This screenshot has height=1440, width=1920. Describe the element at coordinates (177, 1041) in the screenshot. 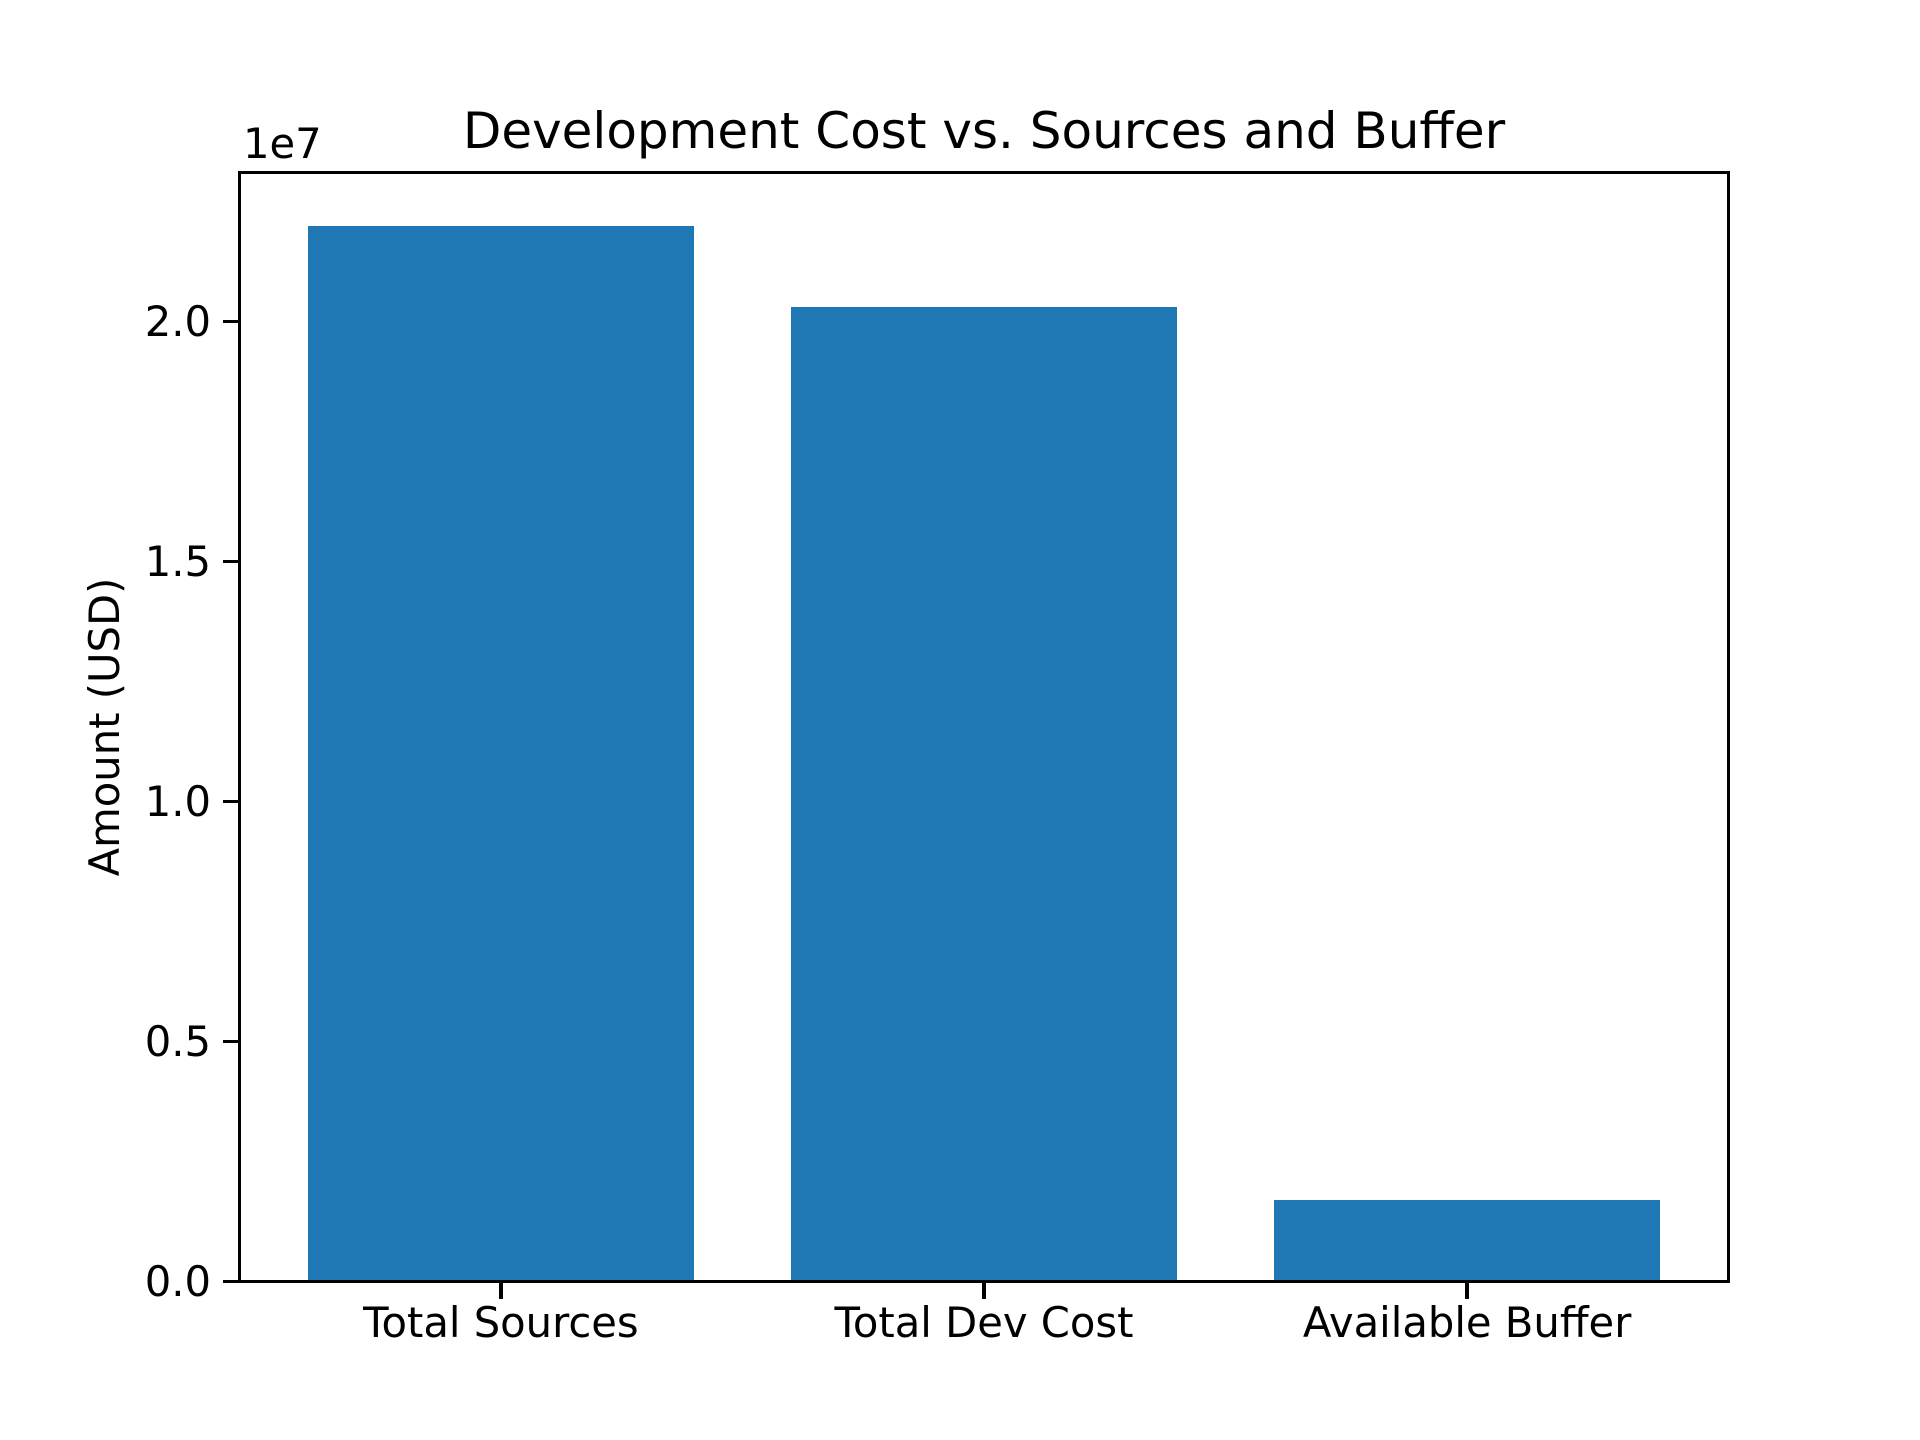

I see `y-tick-label: 0.5` at that location.